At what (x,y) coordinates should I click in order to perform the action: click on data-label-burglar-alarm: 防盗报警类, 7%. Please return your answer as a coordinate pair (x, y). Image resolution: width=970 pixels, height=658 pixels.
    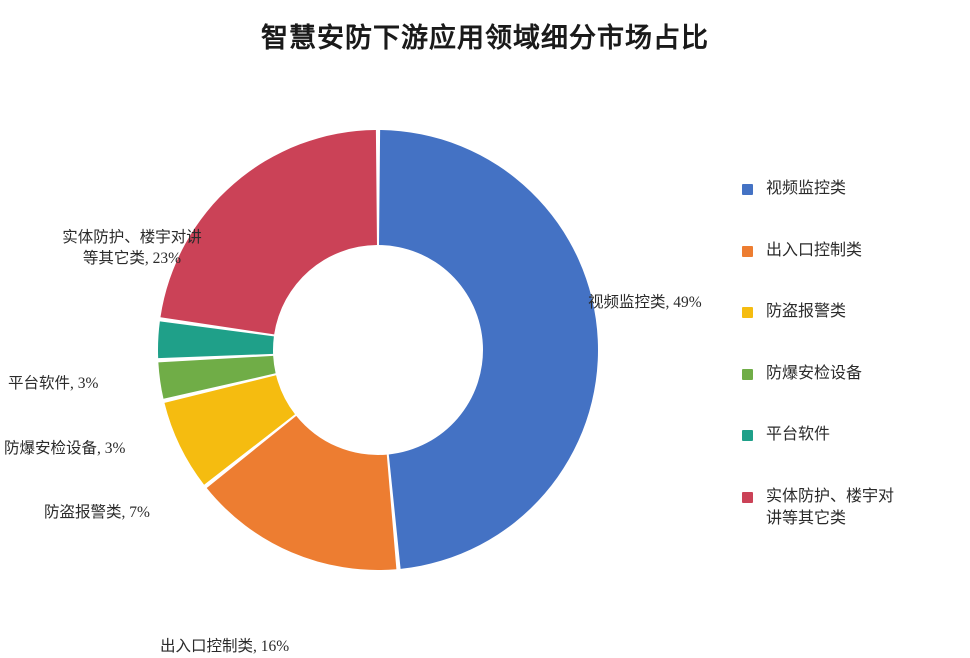
    Looking at the image, I should click on (97, 512).